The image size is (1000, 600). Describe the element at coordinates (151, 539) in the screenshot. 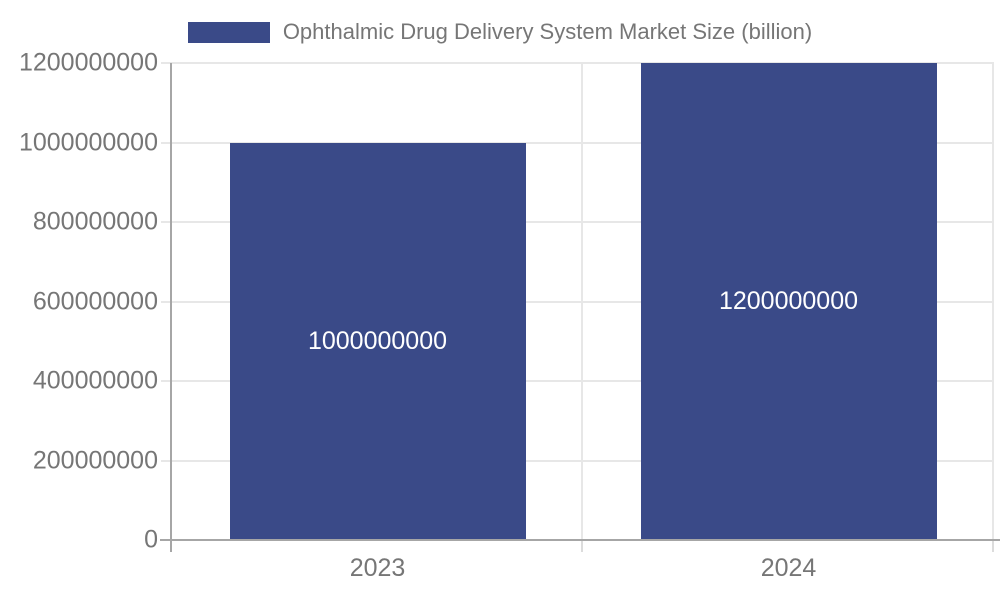

I see `y-tick-label: 0` at that location.